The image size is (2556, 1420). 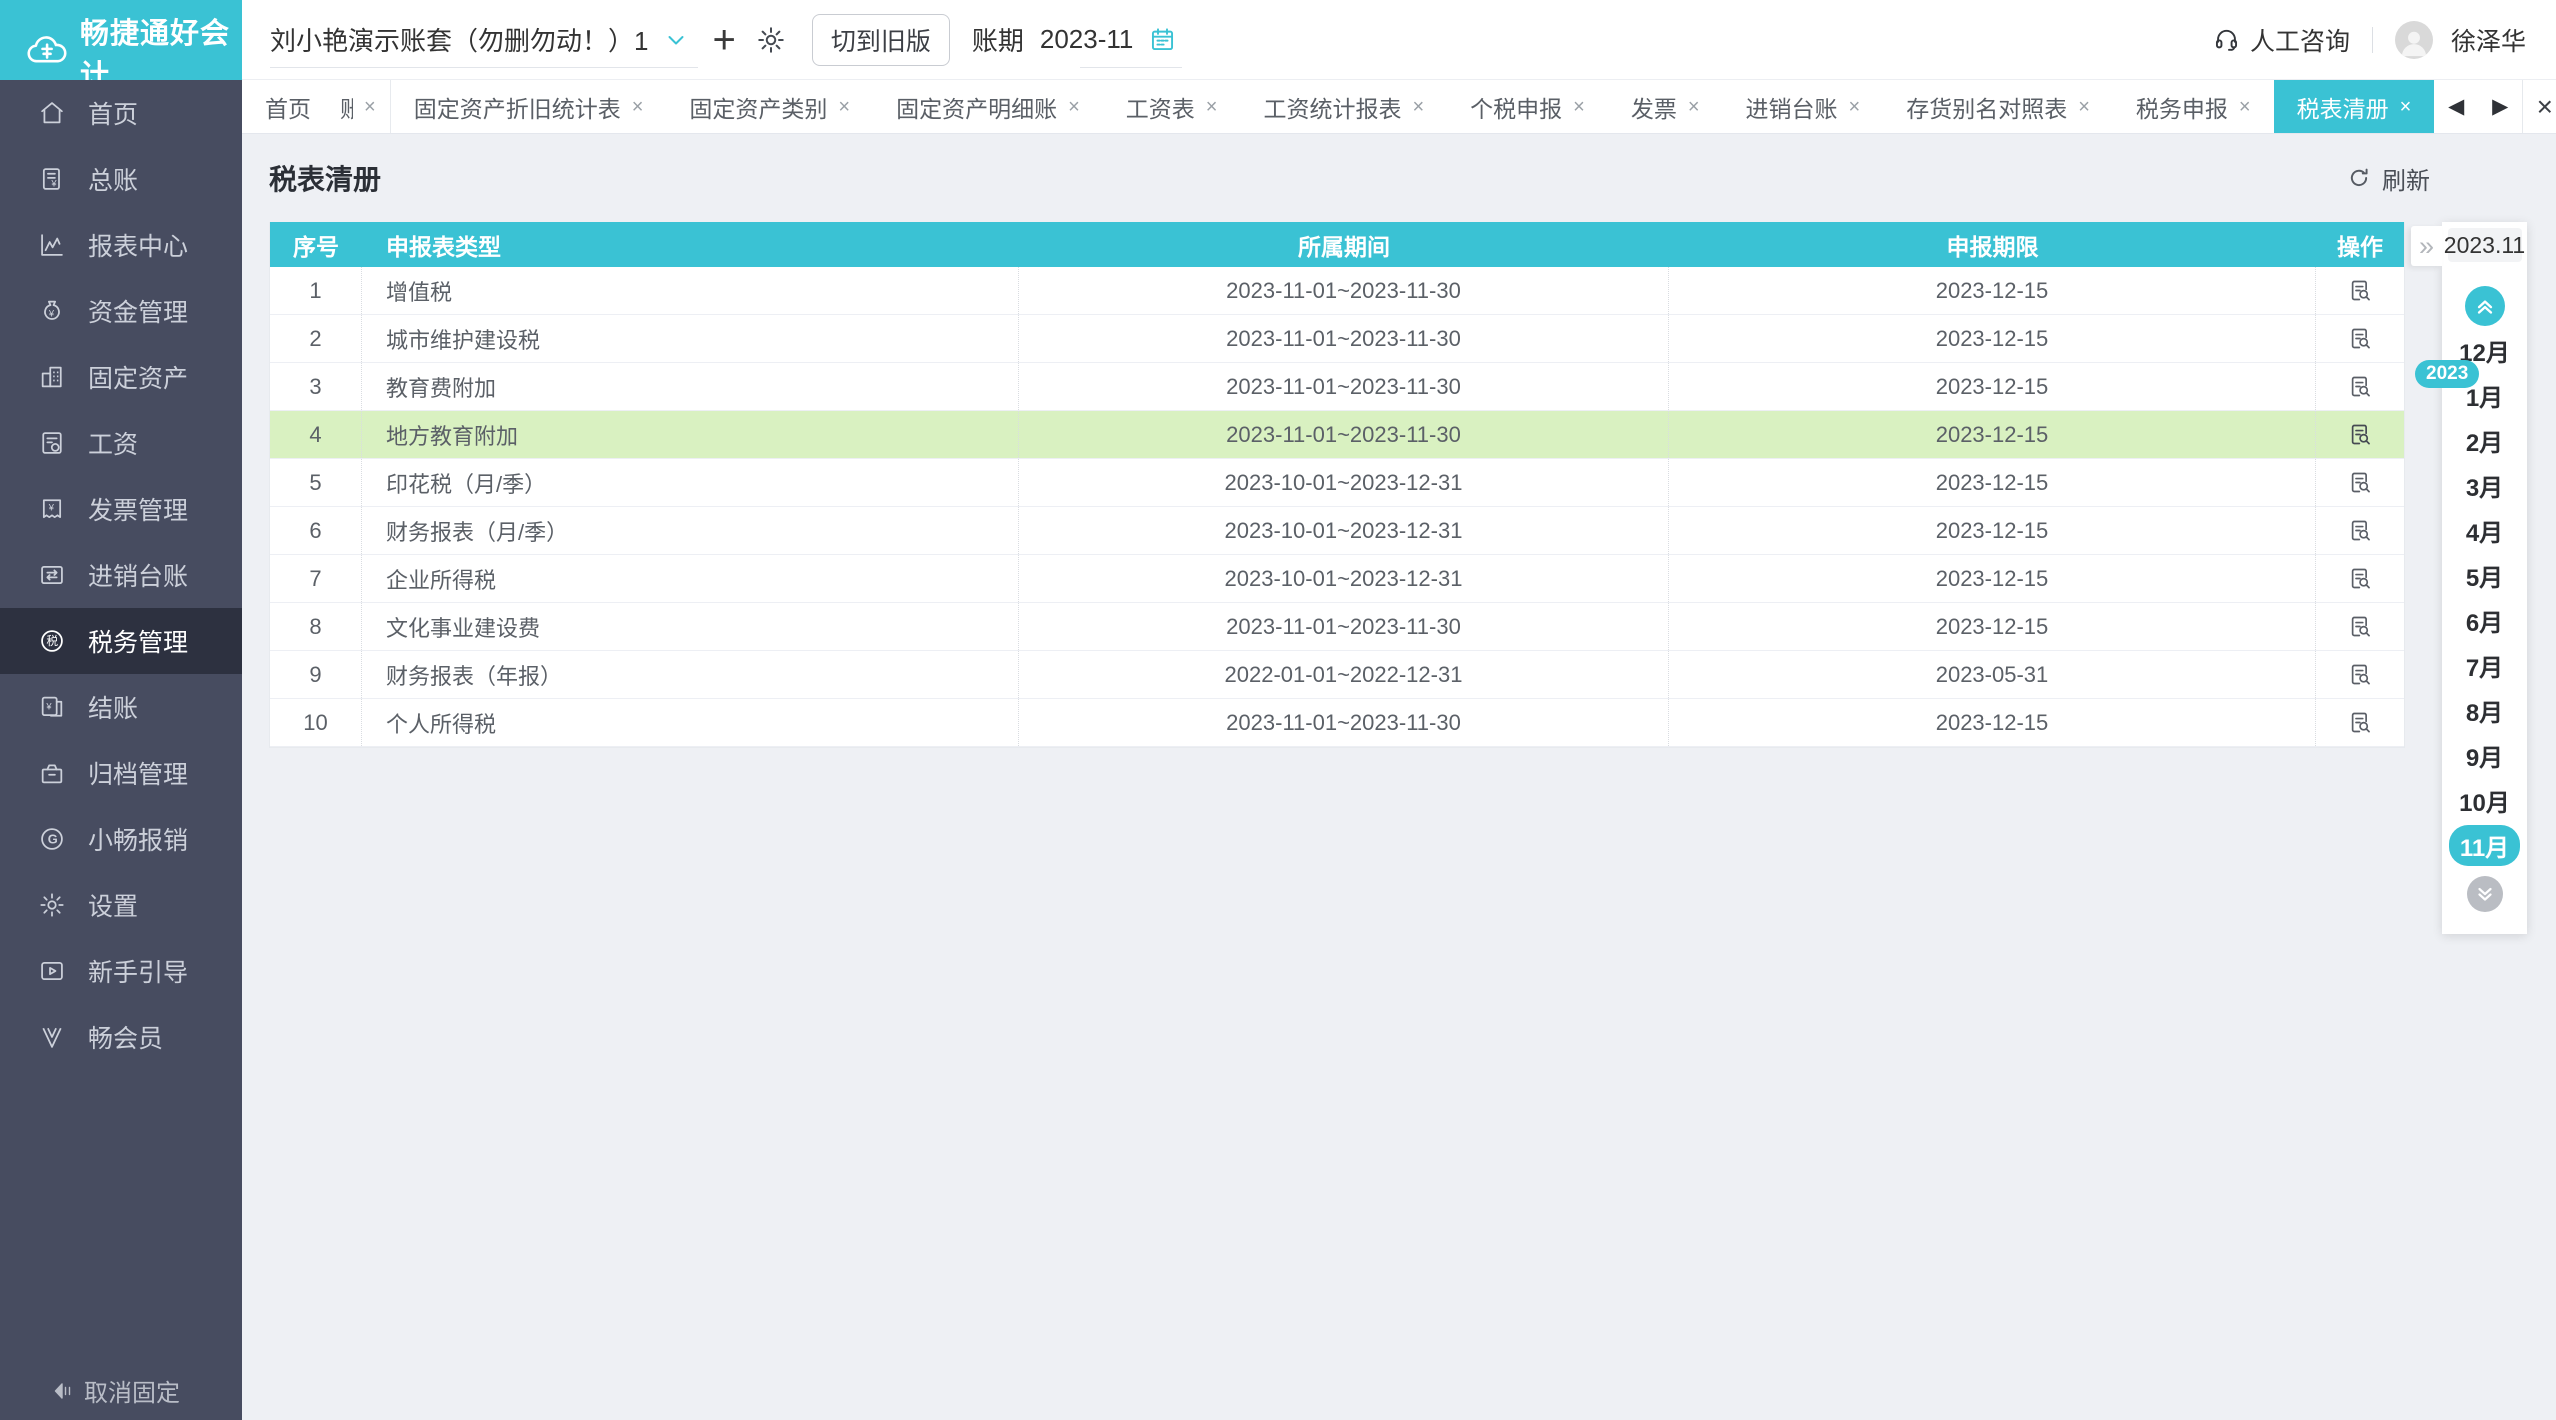 I want to click on tab-clipped: 账 ×, so click(x=362, y=106).